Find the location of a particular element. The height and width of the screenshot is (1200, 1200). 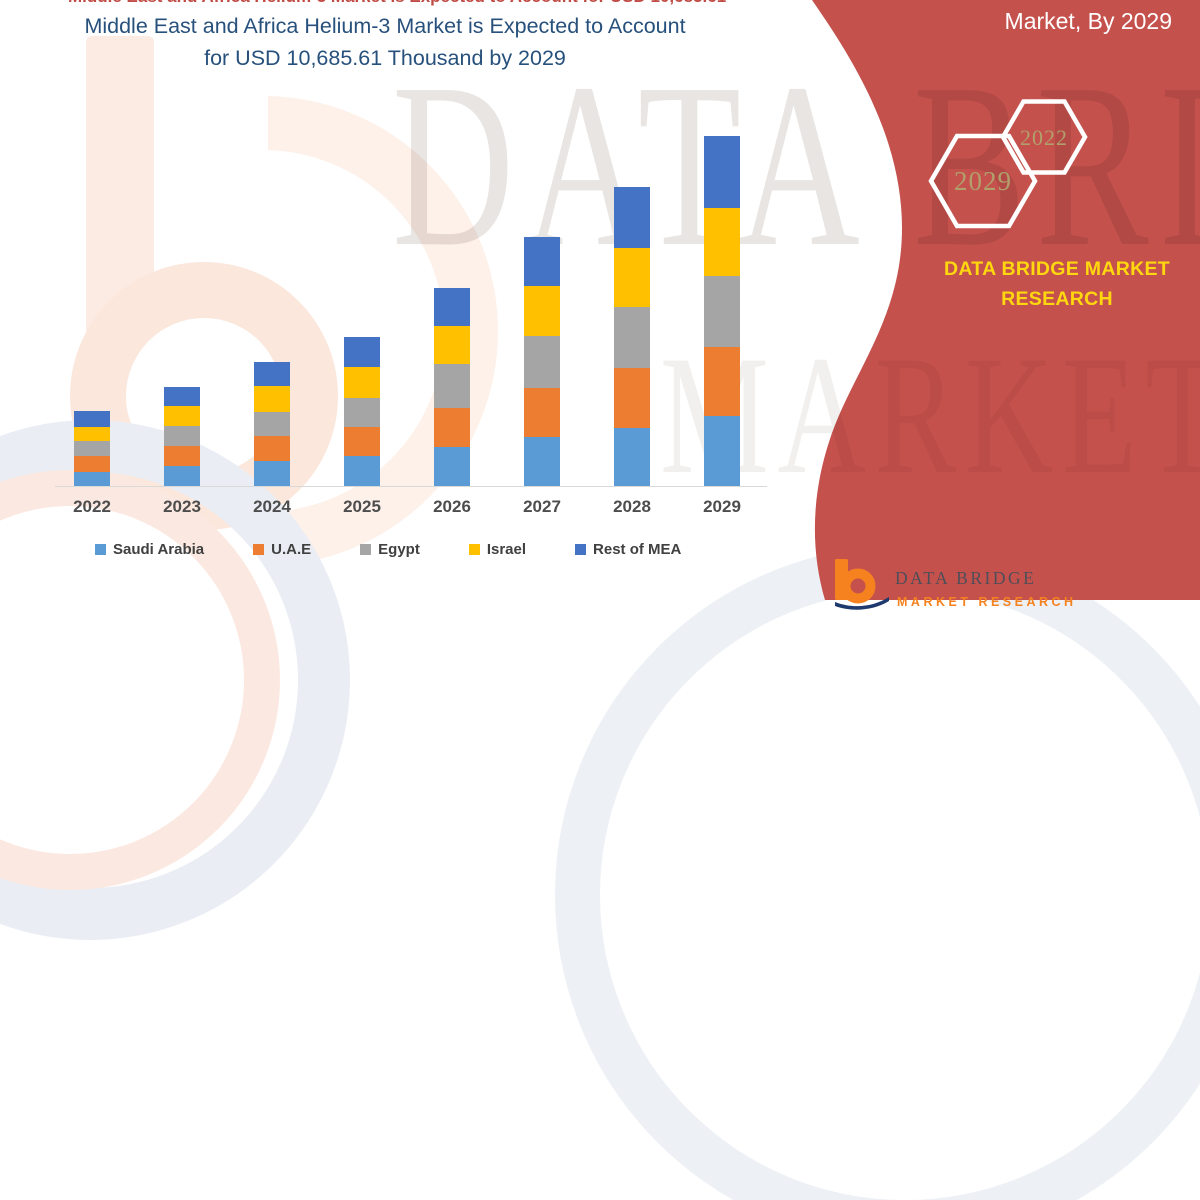

stacked-bar-2026 is located at coordinates (452, 386).